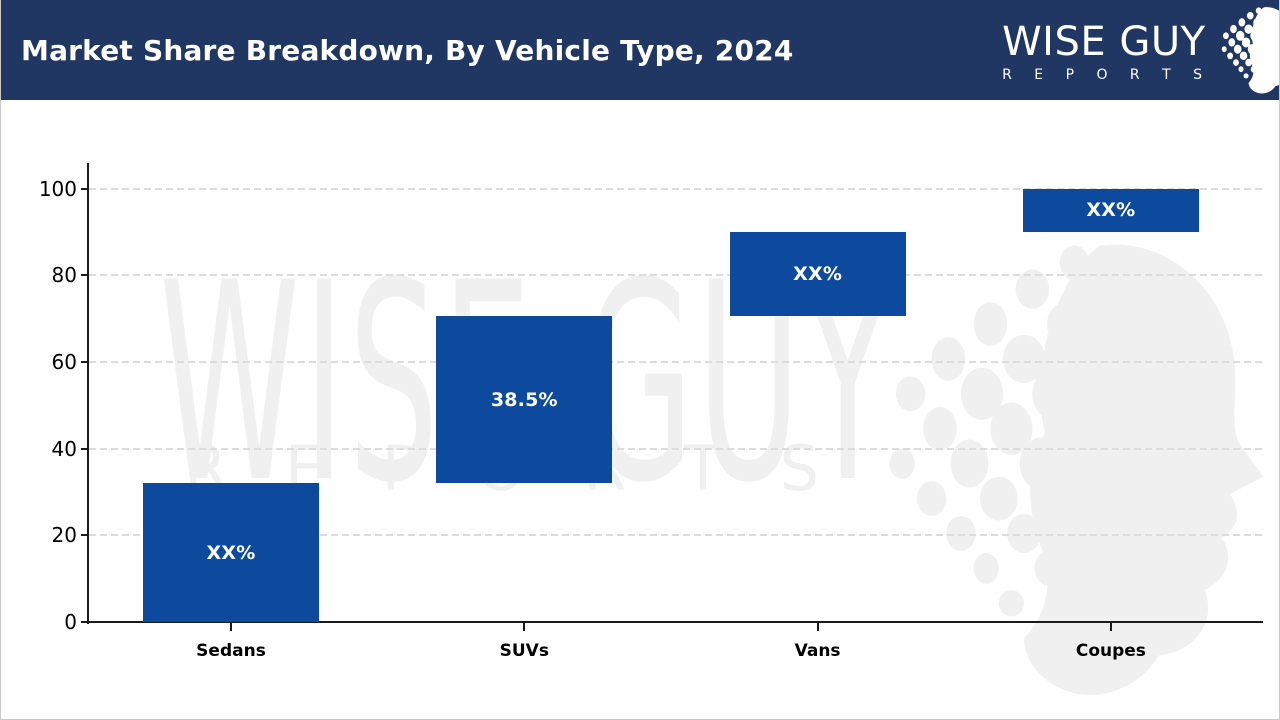  What do you see at coordinates (231, 627) in the screenshot?
I see `x-tick-sedans` at bounding box center [231, 627].